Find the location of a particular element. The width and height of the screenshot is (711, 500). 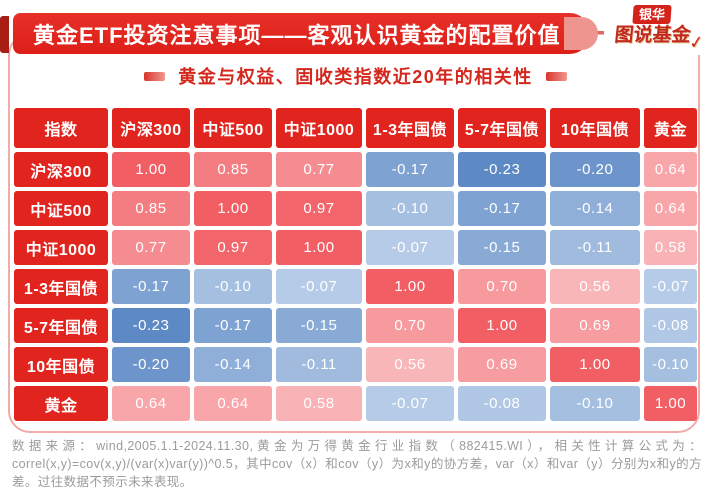

logo-series-text: 图说基金 ✓ is located at coordinates (653, 38).